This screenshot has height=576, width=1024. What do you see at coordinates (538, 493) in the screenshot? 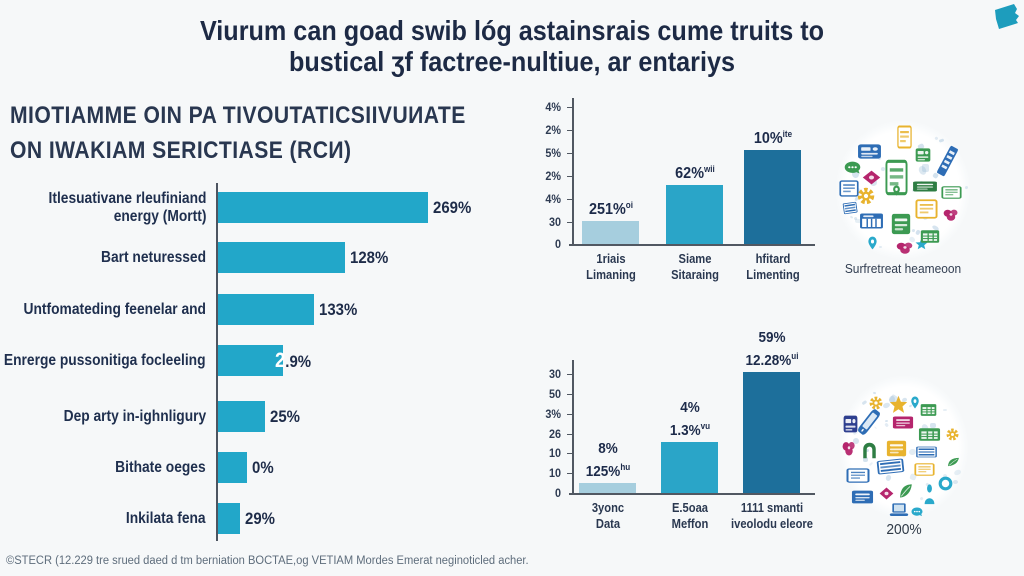
I see `y-tick-label: 0` at bounding box center [538, 493].